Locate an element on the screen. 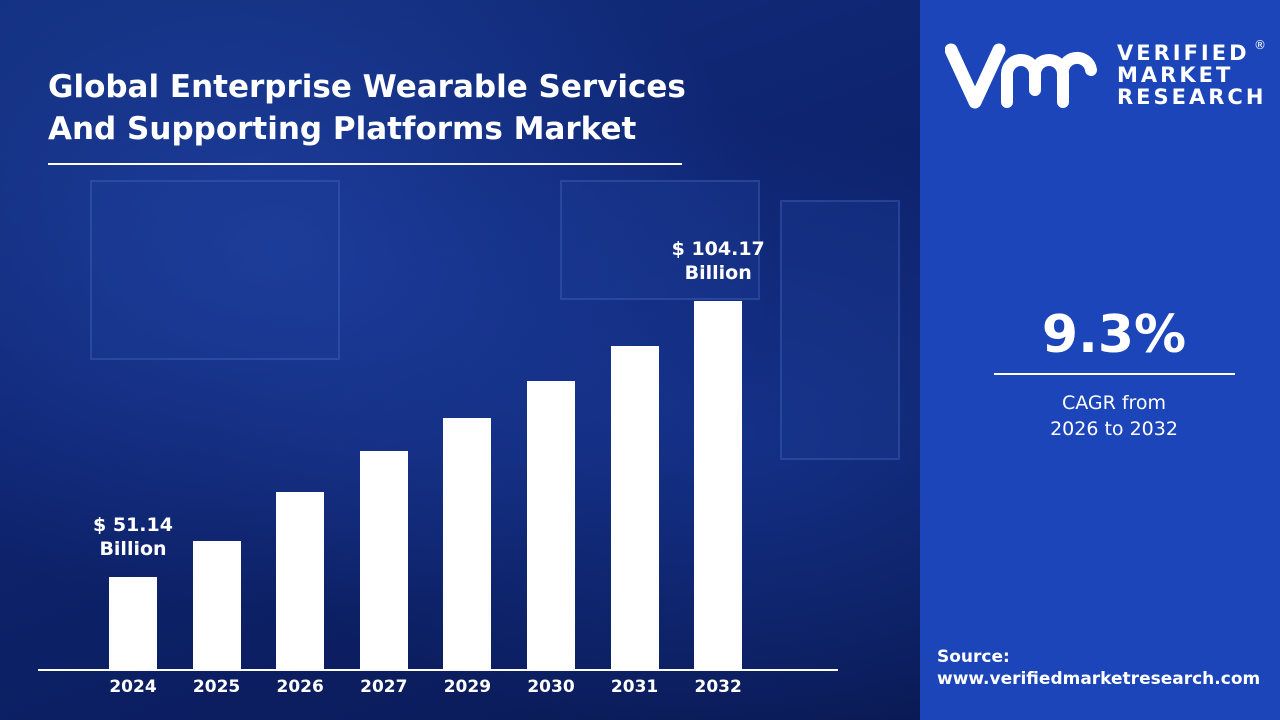 The height and width of the screenshot is (720, 1280). cagr-value: 9.3% is located at coordinates (1114, 335).